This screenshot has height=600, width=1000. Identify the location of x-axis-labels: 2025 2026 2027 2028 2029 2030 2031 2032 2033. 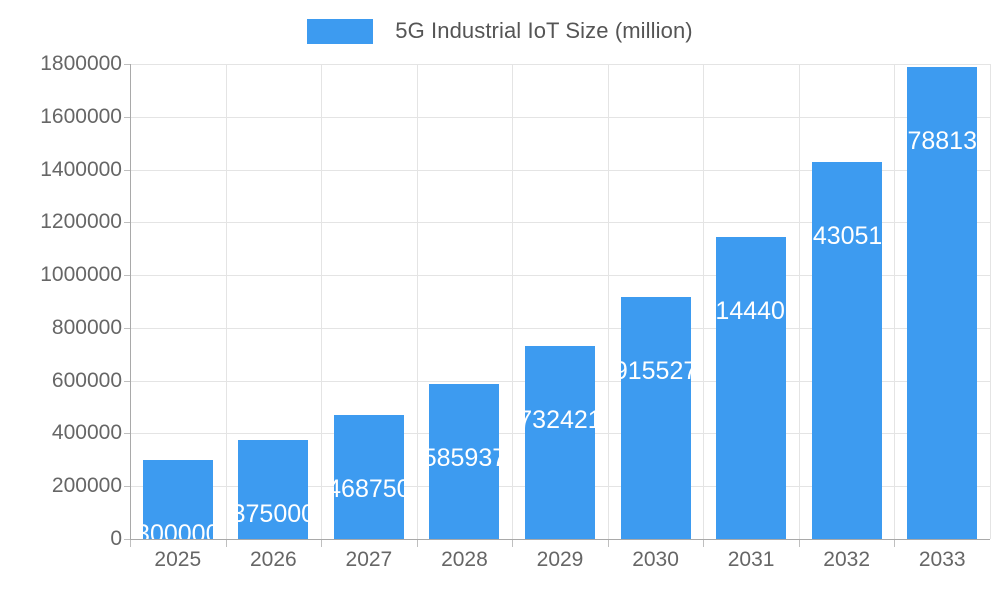
(560, 568).